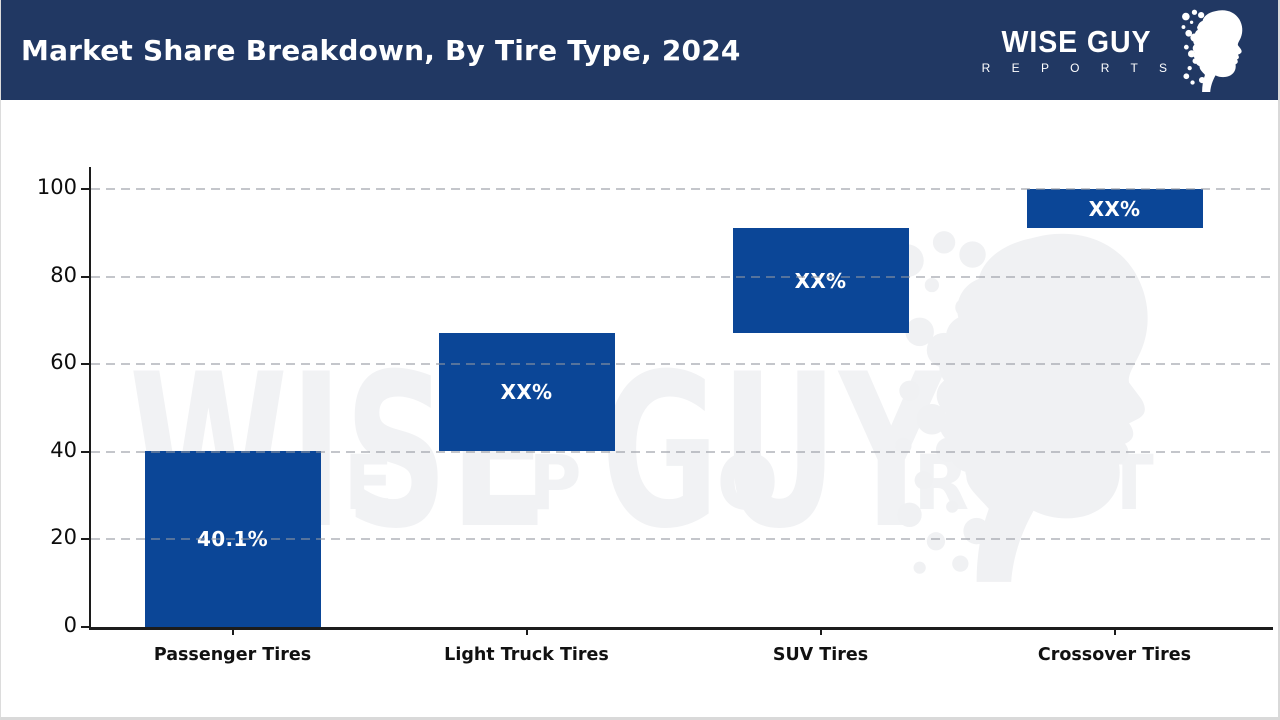 Image resolution: width=1280 pixels, height=720 pixels. I want to click on bar-suv-tires: XX%, so click(820, 281).